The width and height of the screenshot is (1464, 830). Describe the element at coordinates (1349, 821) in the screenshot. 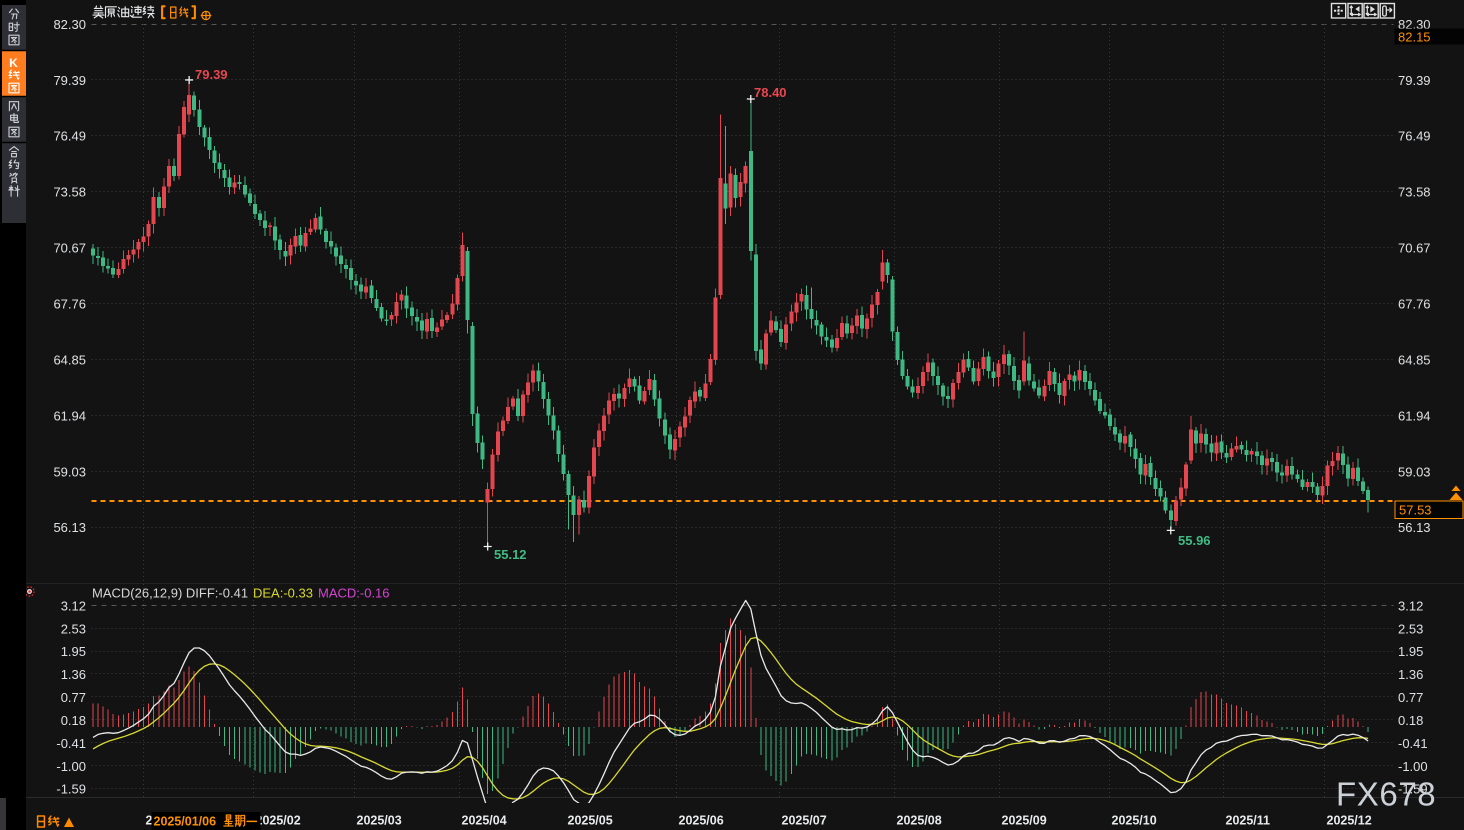

I see `svg-text: 2025/12` at that location.